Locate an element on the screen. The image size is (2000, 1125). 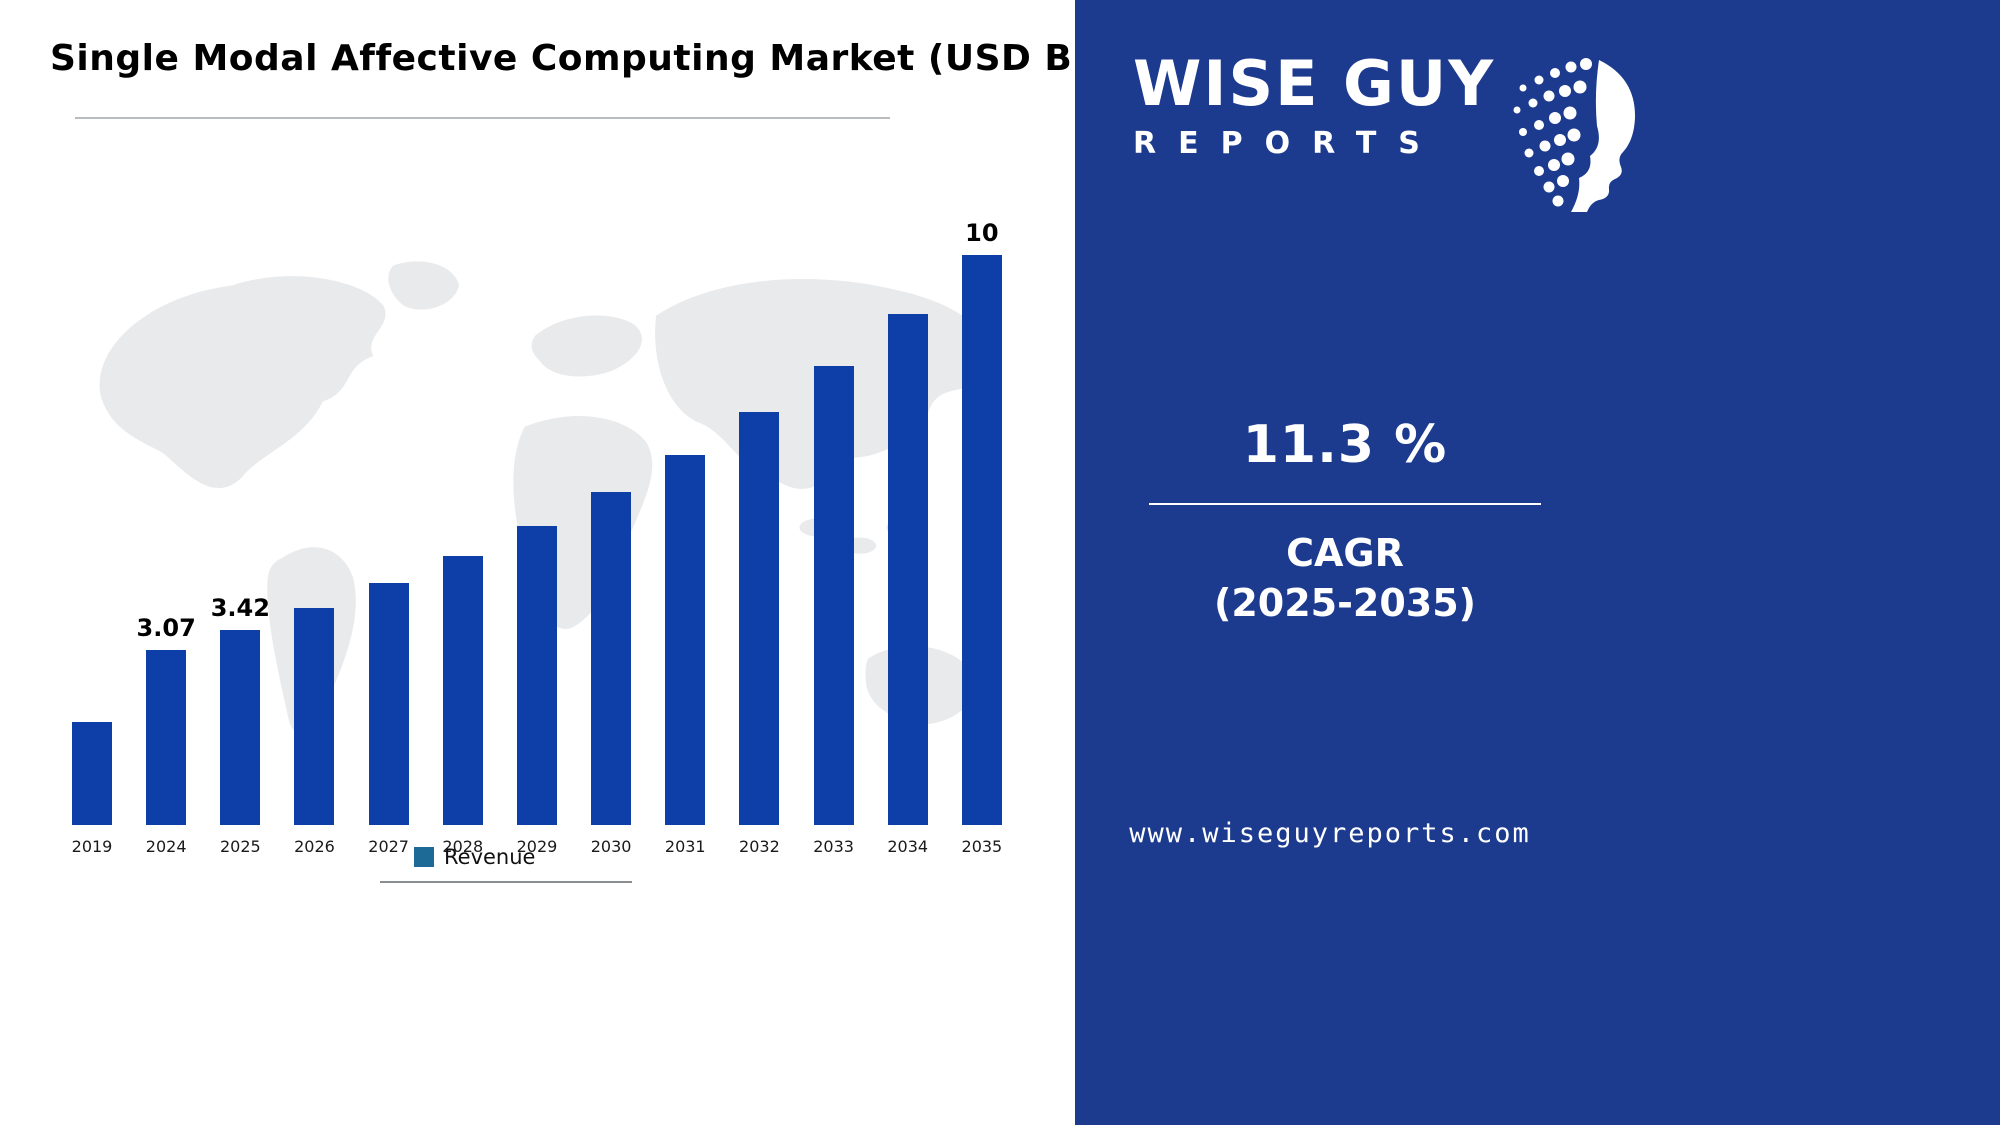
cagr-block: 11.3 % CAGR (2025-2035) is located at coordinates (1345, 520).